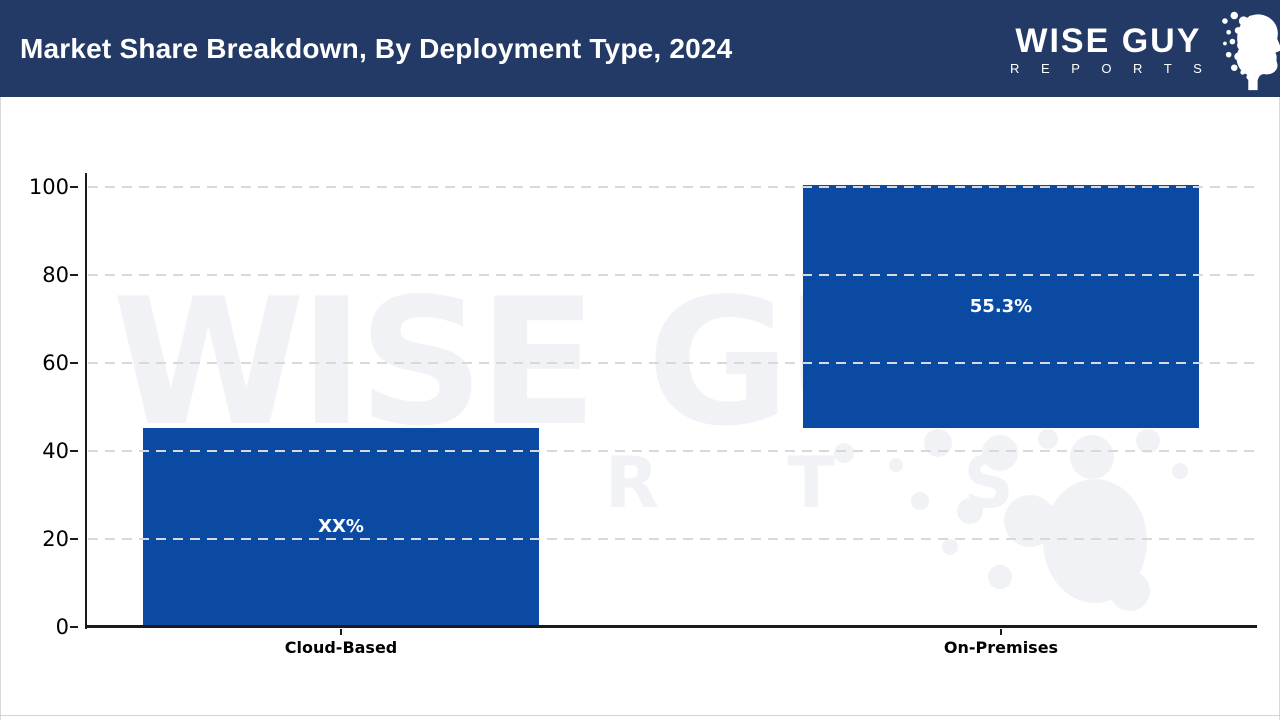 The image size is (1280, 720). What do you see at coordinates (55, 451) in the screenshot?
I see `y-tick-label: 40` at bounding box center [55, 451].